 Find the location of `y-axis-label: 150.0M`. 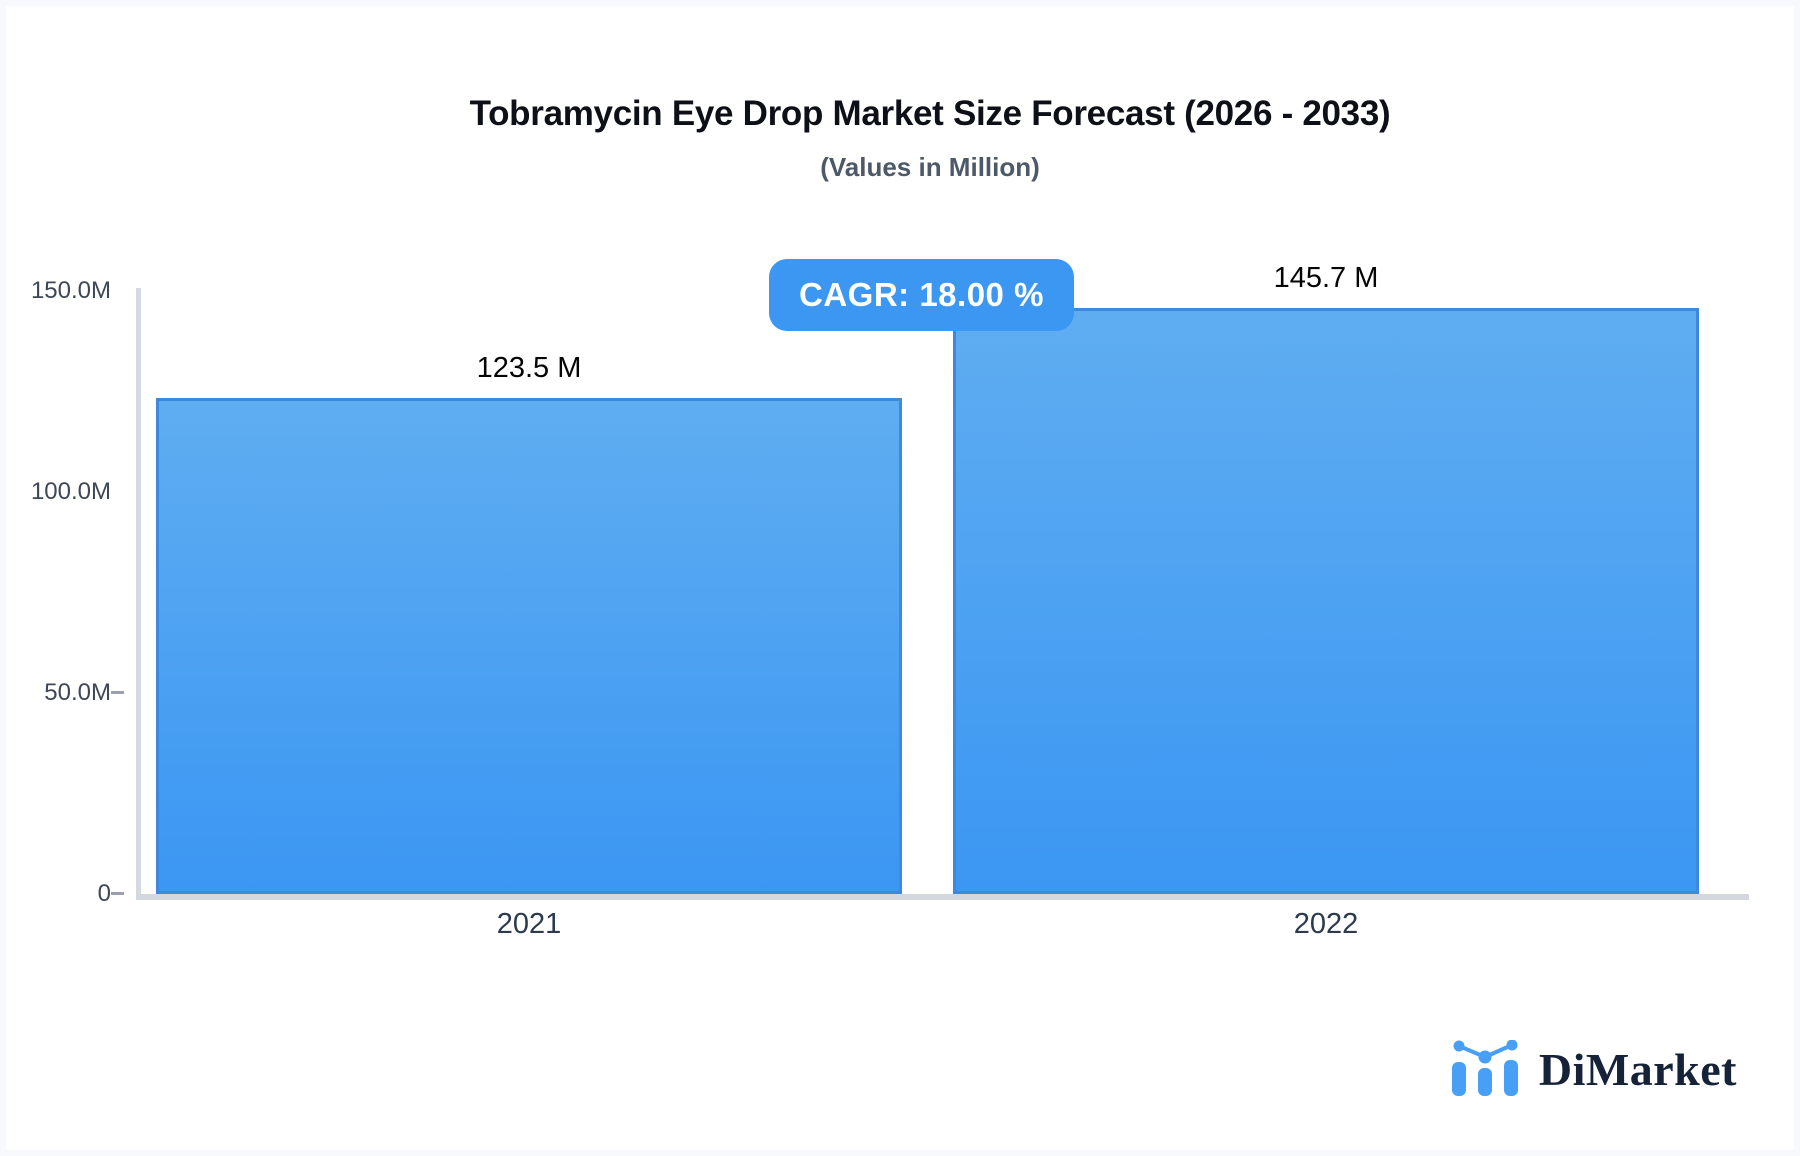

y-axis-label: 150.0M is located at coordinates (70, 290).